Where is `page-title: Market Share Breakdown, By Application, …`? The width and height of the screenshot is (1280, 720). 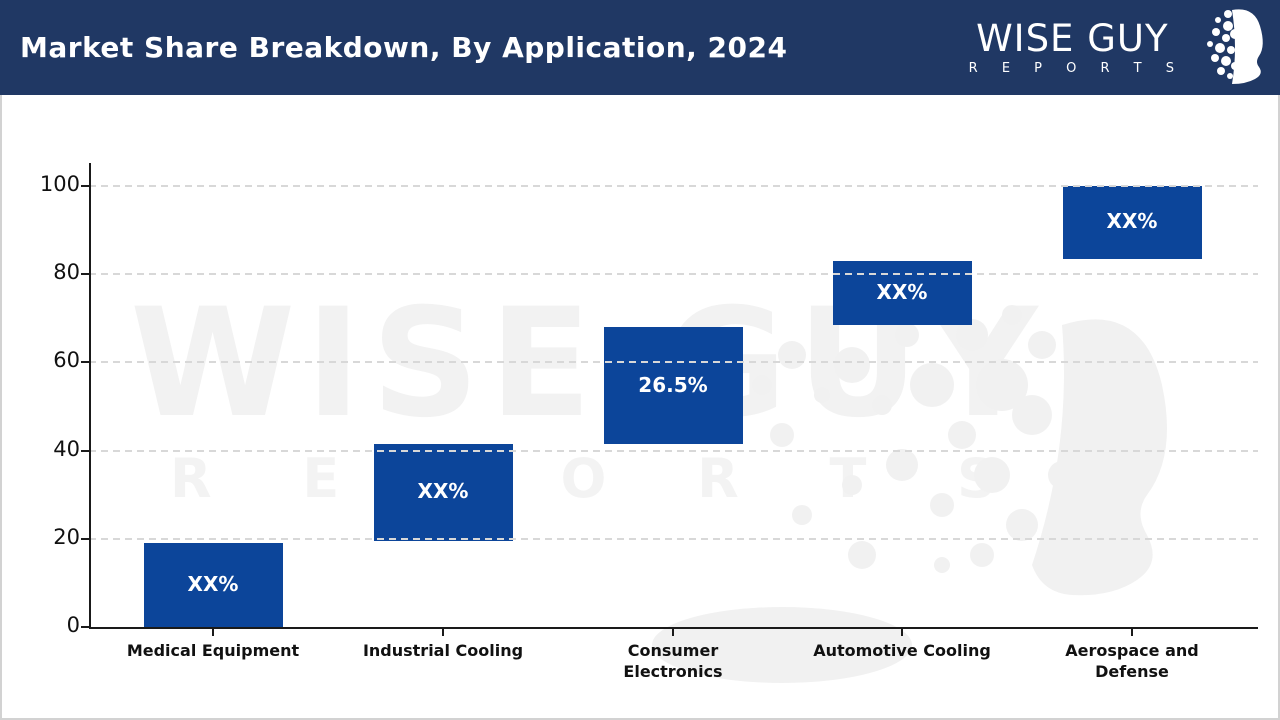 page-title: Market Share Breakdown, By Application, … is located at coordinates (404, 47).